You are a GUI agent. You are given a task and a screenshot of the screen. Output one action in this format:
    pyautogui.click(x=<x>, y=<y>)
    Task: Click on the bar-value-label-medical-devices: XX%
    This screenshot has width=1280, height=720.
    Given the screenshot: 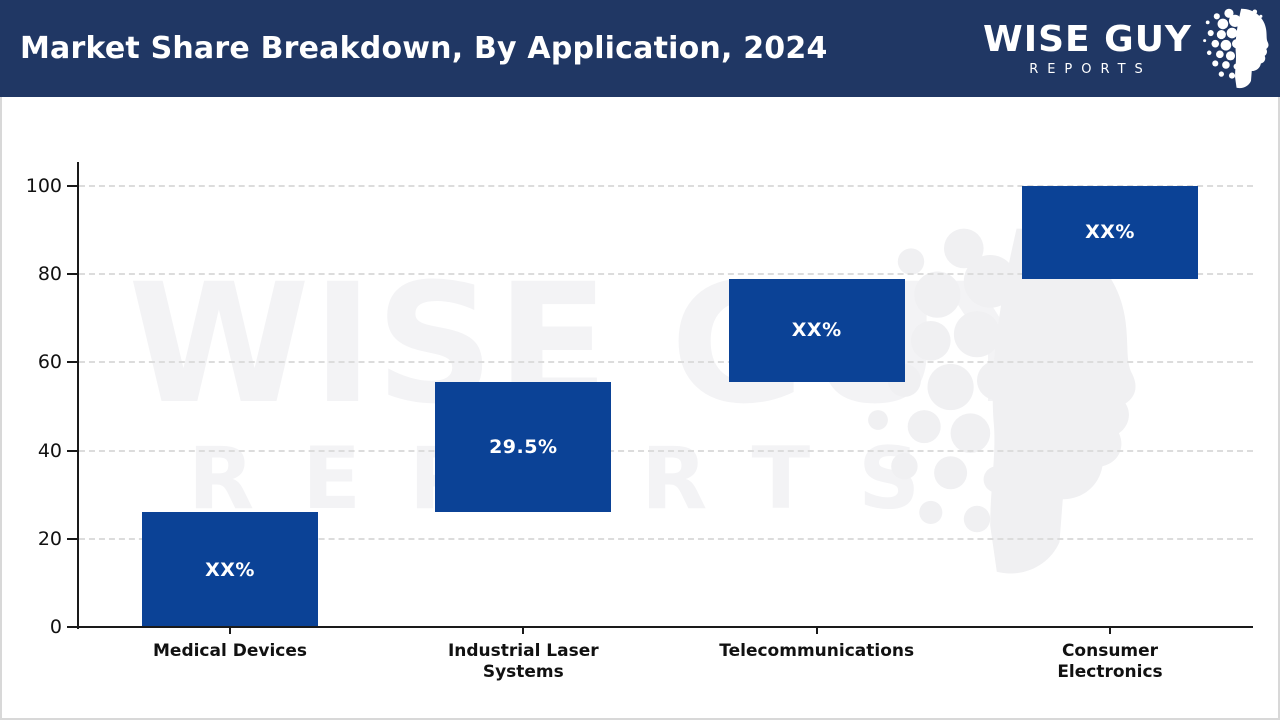 What is the action you would take?
    pyautogui.click(x=230, y=569)
    